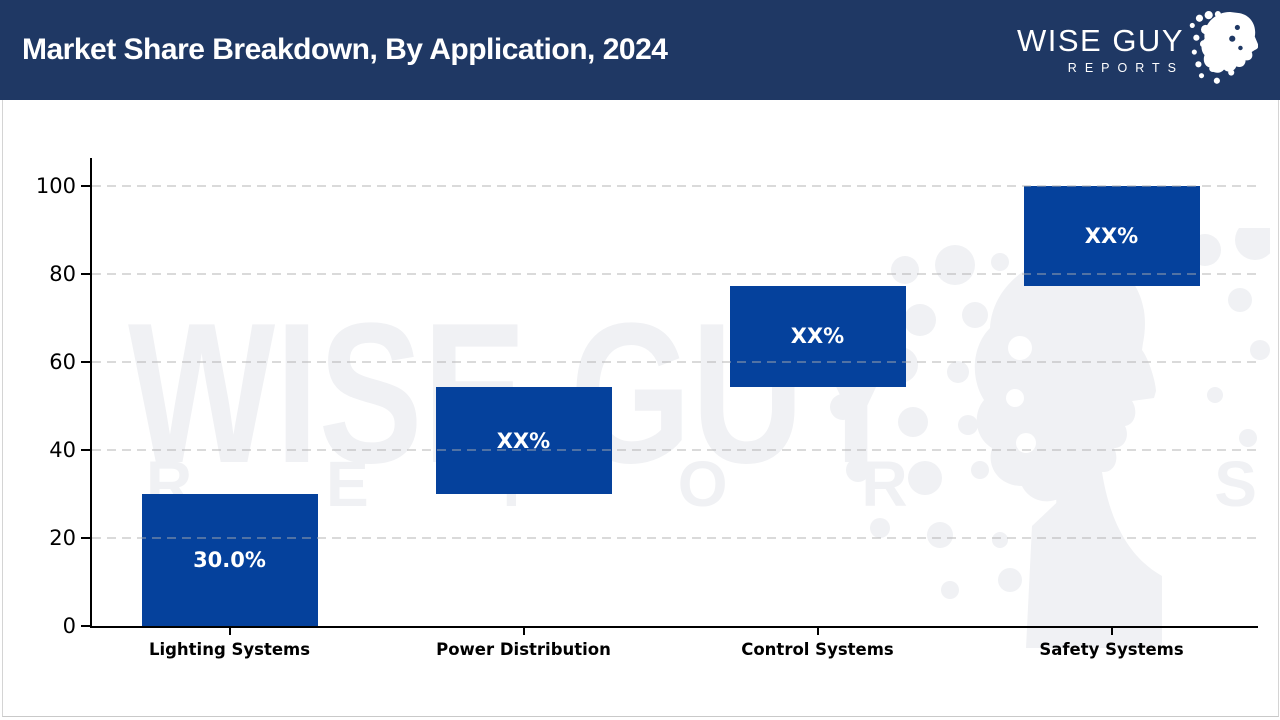 This screenshot has height=720, width=1280. What do you see at coordinates (62, 362) in the screenshot?
I see `y-tick-label-60: 60` at bounding box center [62, 362].